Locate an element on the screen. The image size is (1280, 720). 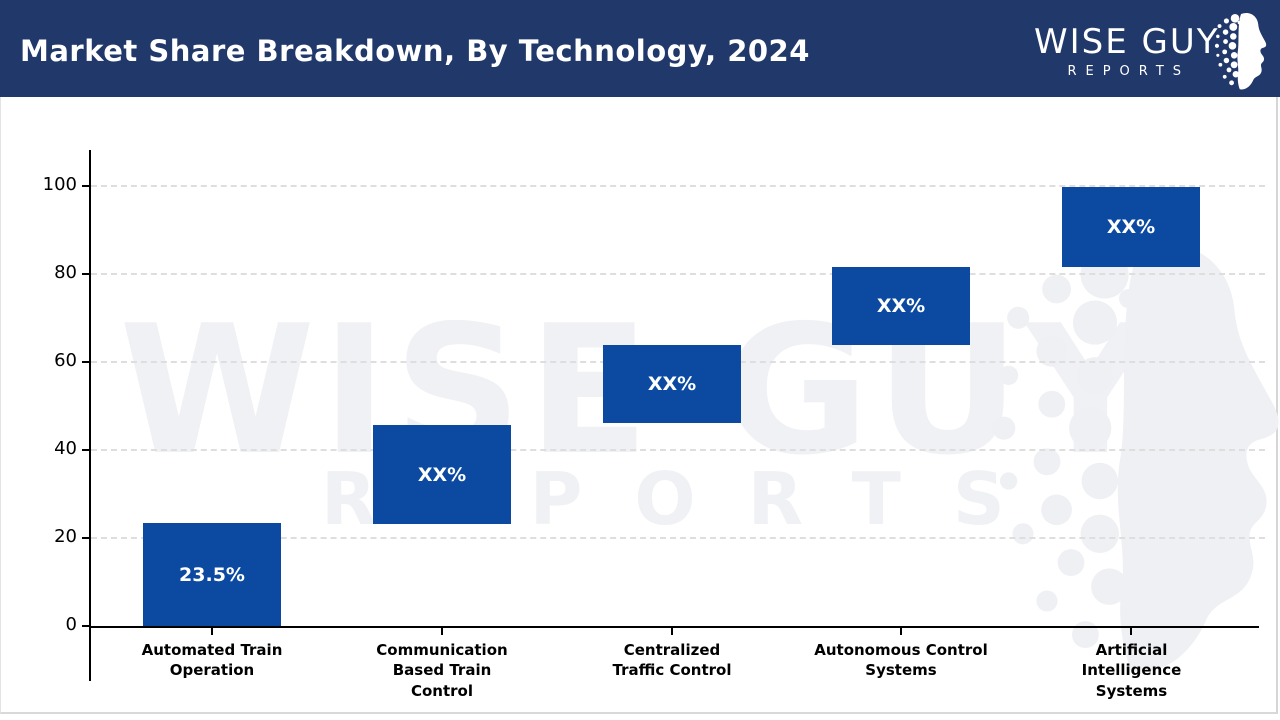
y-tick-label: 0 is located at coordinates (71, 624).